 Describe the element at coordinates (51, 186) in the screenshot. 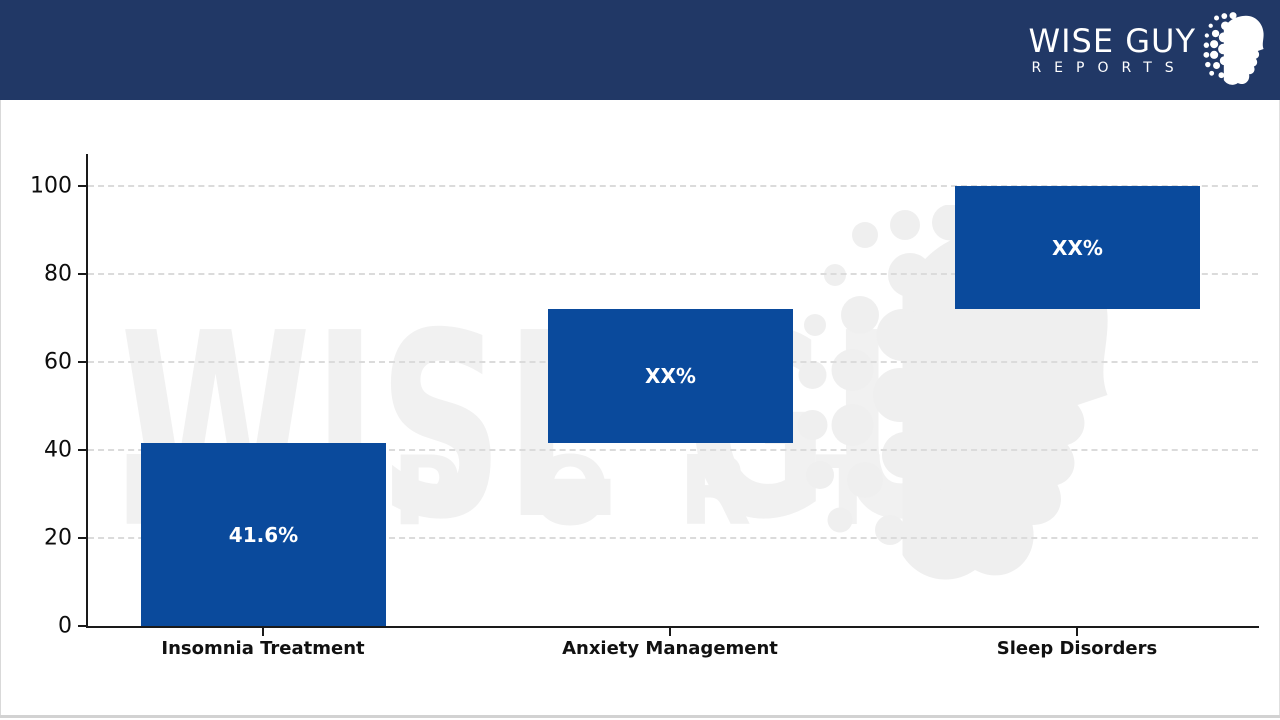

I see `y-tick-label: 100` at that location.